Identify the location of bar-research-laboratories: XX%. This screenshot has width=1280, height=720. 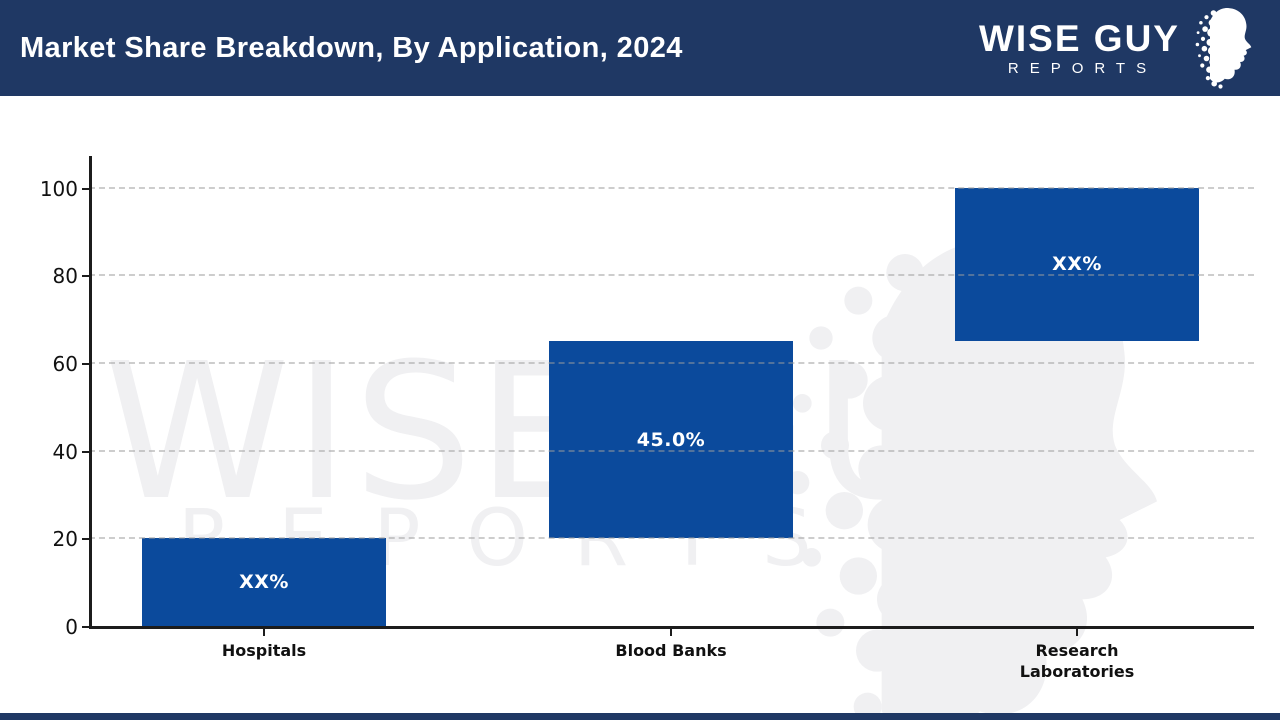
(1077, 264).